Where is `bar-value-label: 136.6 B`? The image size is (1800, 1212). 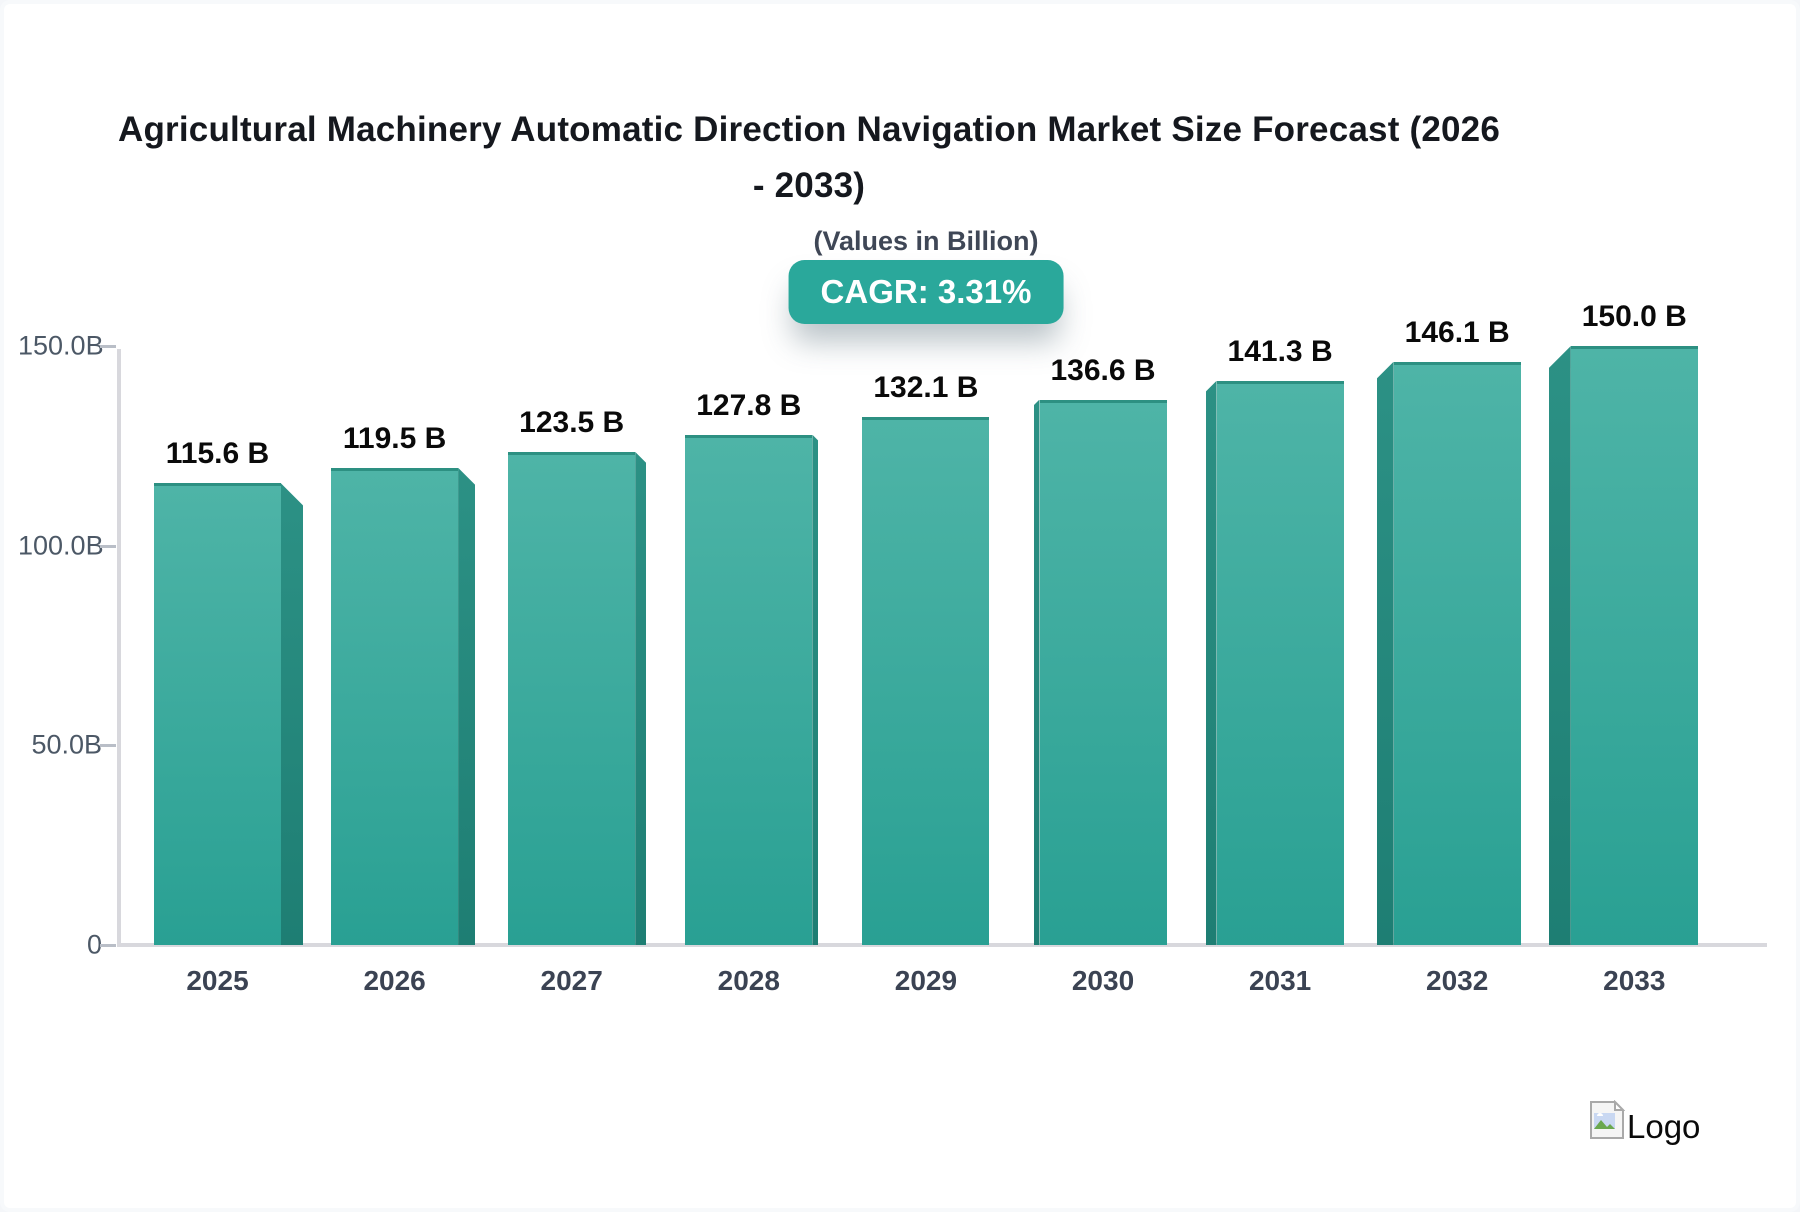 bar-value-label: 136.6 B is located at coordinates (1103, 370).